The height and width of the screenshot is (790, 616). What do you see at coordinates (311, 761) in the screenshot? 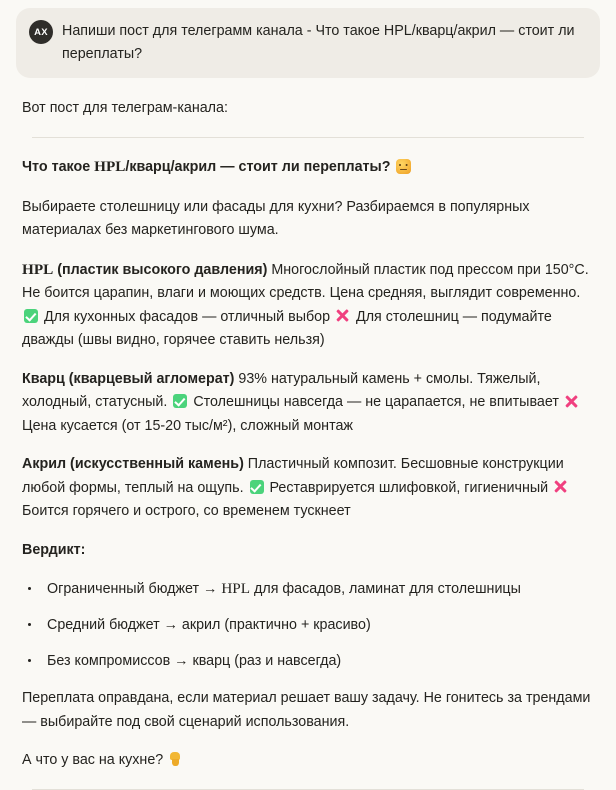
I see `post-cta: А что у вас на кухне?` at bounding box center [311, 761].